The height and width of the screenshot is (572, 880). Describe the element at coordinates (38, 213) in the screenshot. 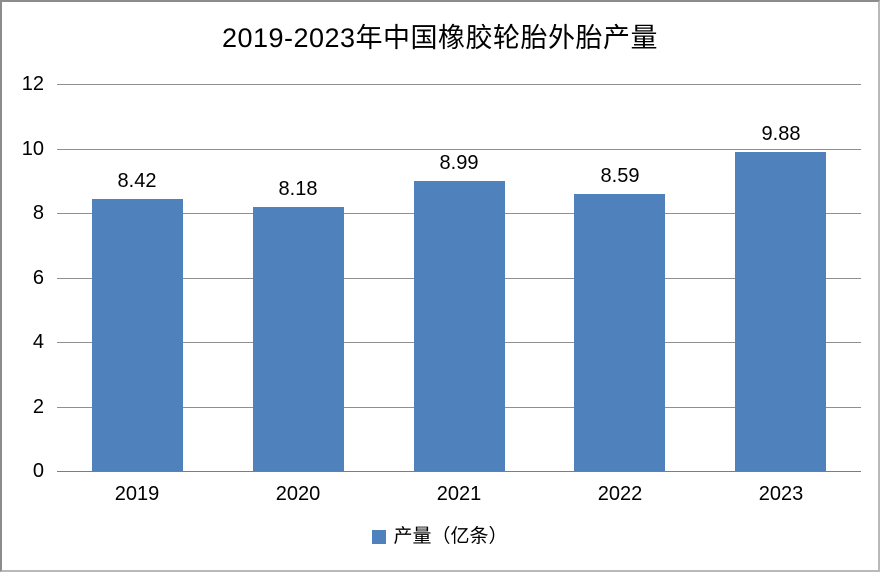

I see `y-axis-tick-label: 8` at that location.